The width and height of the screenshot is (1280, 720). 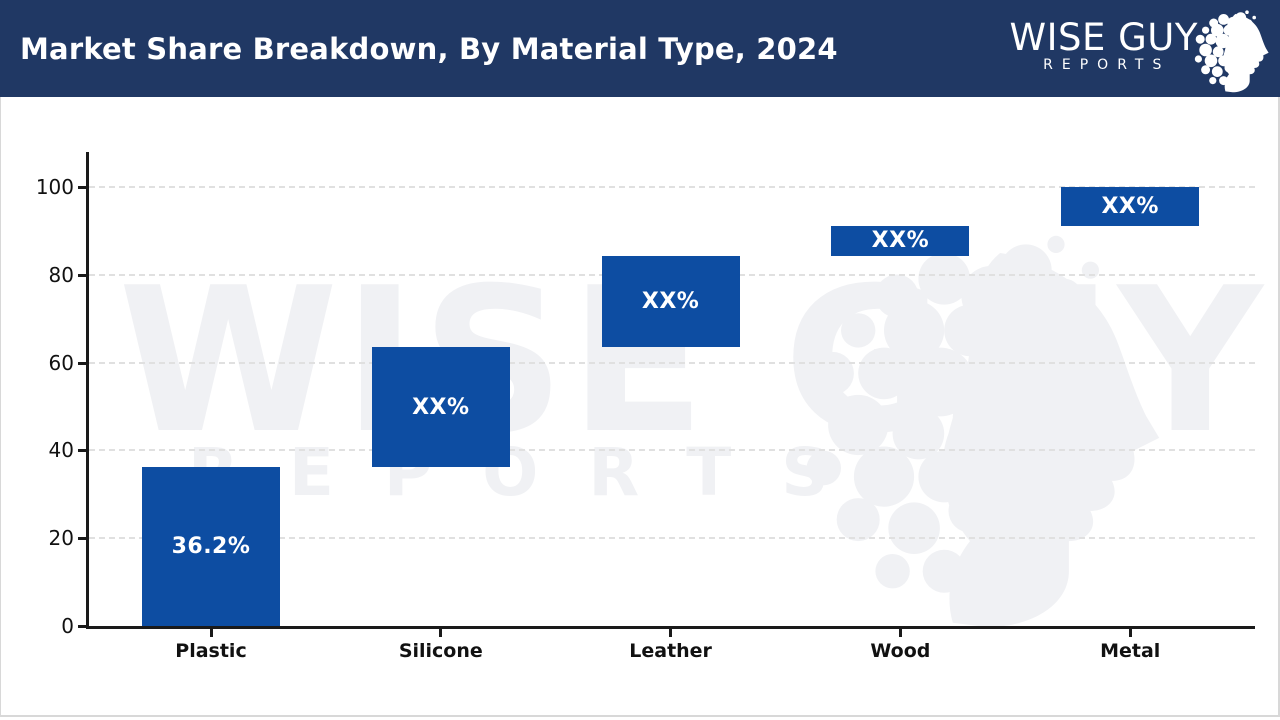 I want to click on x-axis-spine, so click(x=670, y=627).